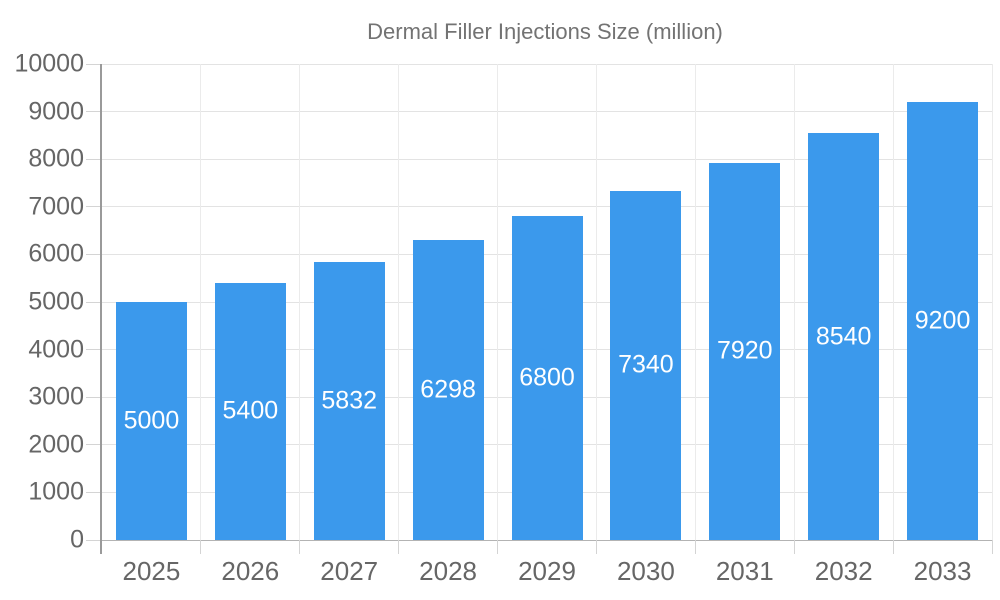 Image resolution: width=1000 pixels, height=600 pixels. I want to click on bar-value-label: 5000, so click(151, 420).